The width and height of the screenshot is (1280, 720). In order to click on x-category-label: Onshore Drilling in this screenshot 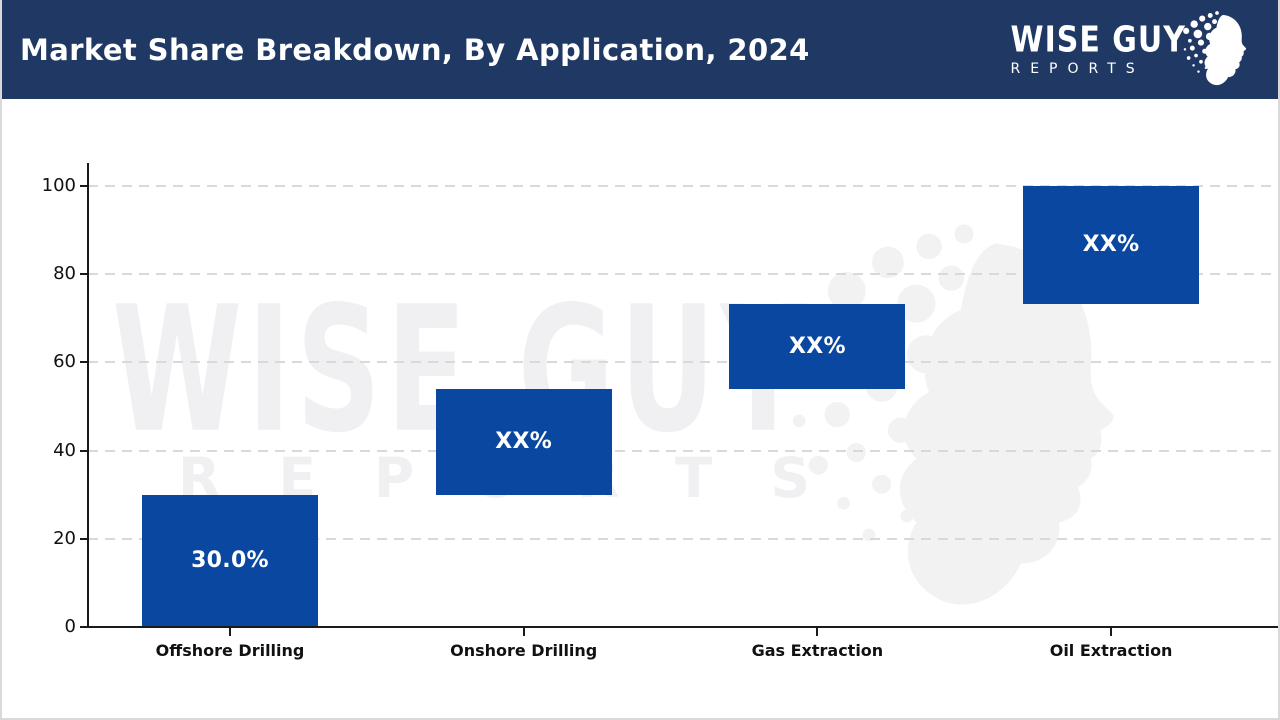, I will do `click(524, 650)`.